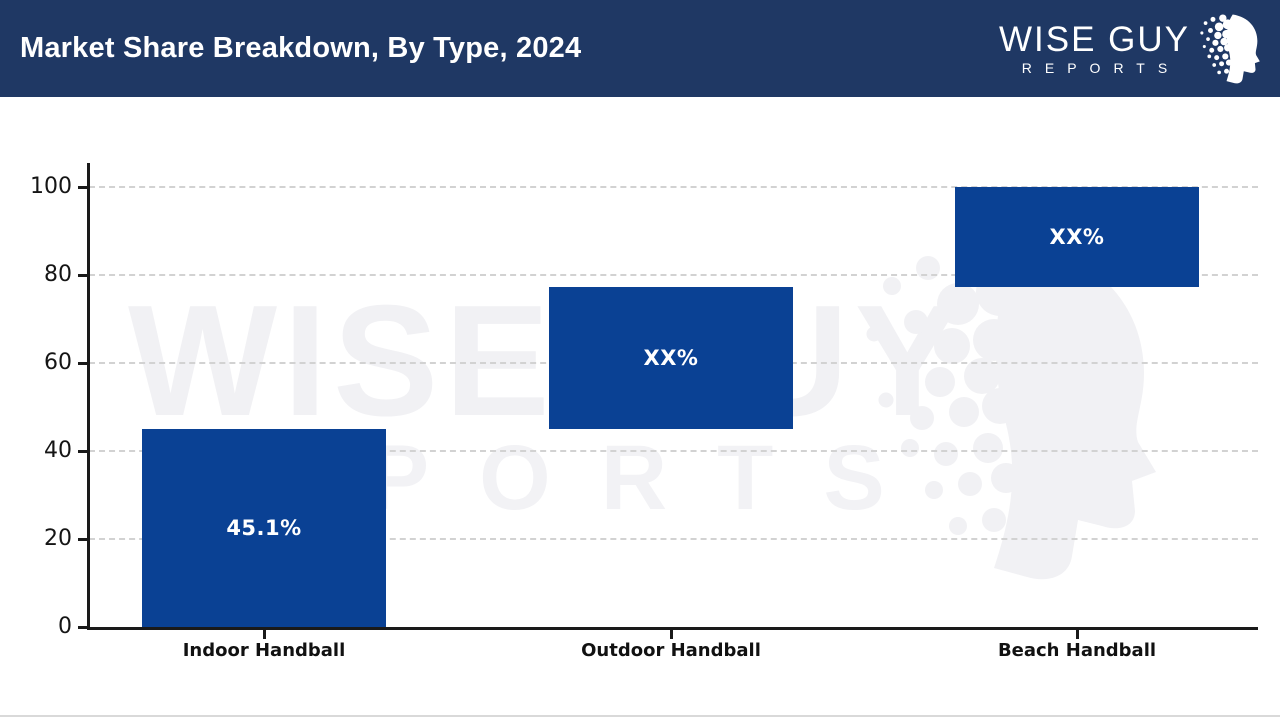 This screenshot has height=720, width=1280. I want to click on brand-subtitle: REPORTS, so click(1101, 68).